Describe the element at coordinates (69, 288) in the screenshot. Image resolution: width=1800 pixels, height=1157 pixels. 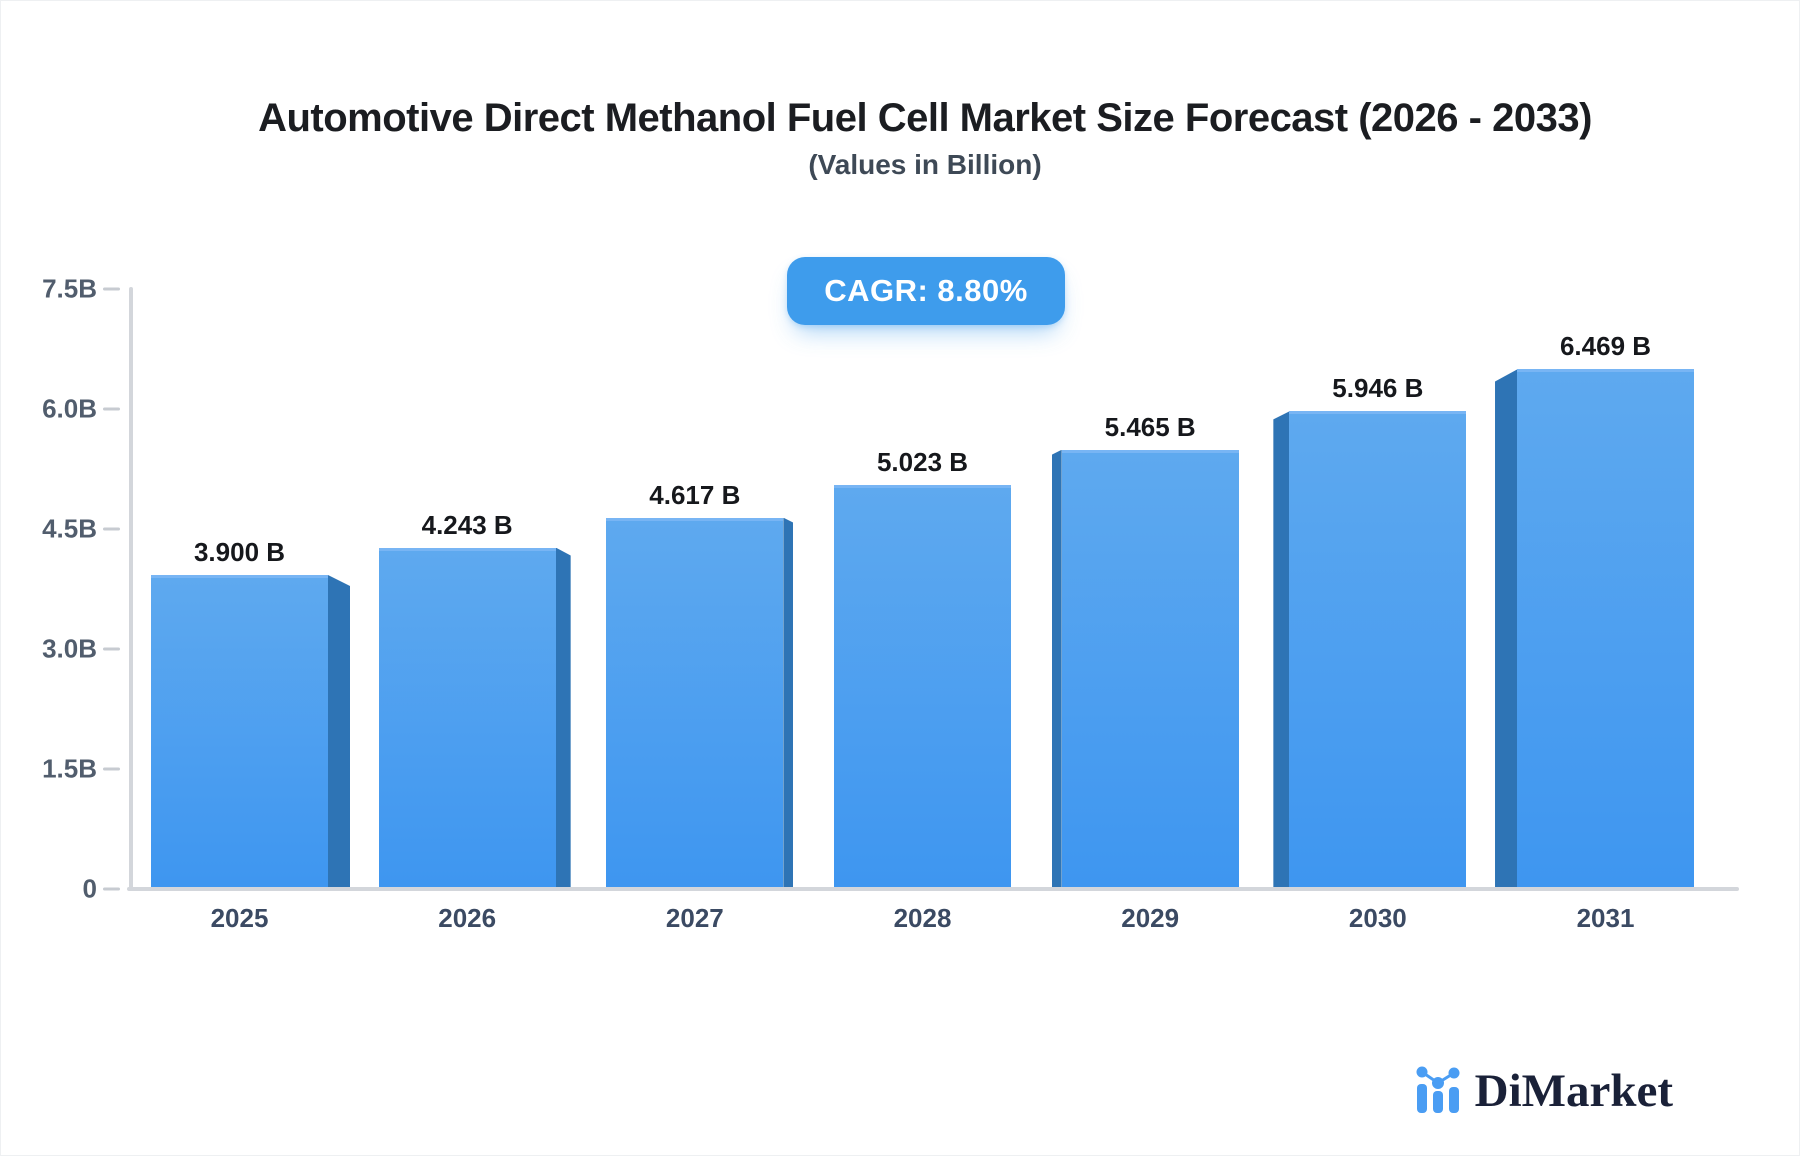
I see `y-axis-tick-label: 7.5B` at that location.